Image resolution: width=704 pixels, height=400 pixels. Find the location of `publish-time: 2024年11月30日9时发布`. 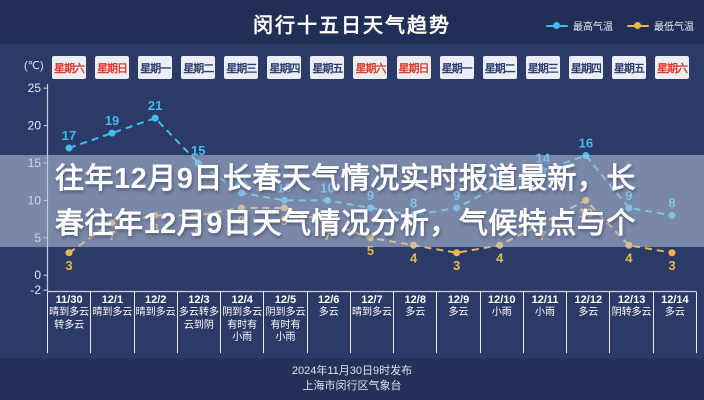

publish-time: 2024年11月30日9时发布 is located at coordinates (352, 371).